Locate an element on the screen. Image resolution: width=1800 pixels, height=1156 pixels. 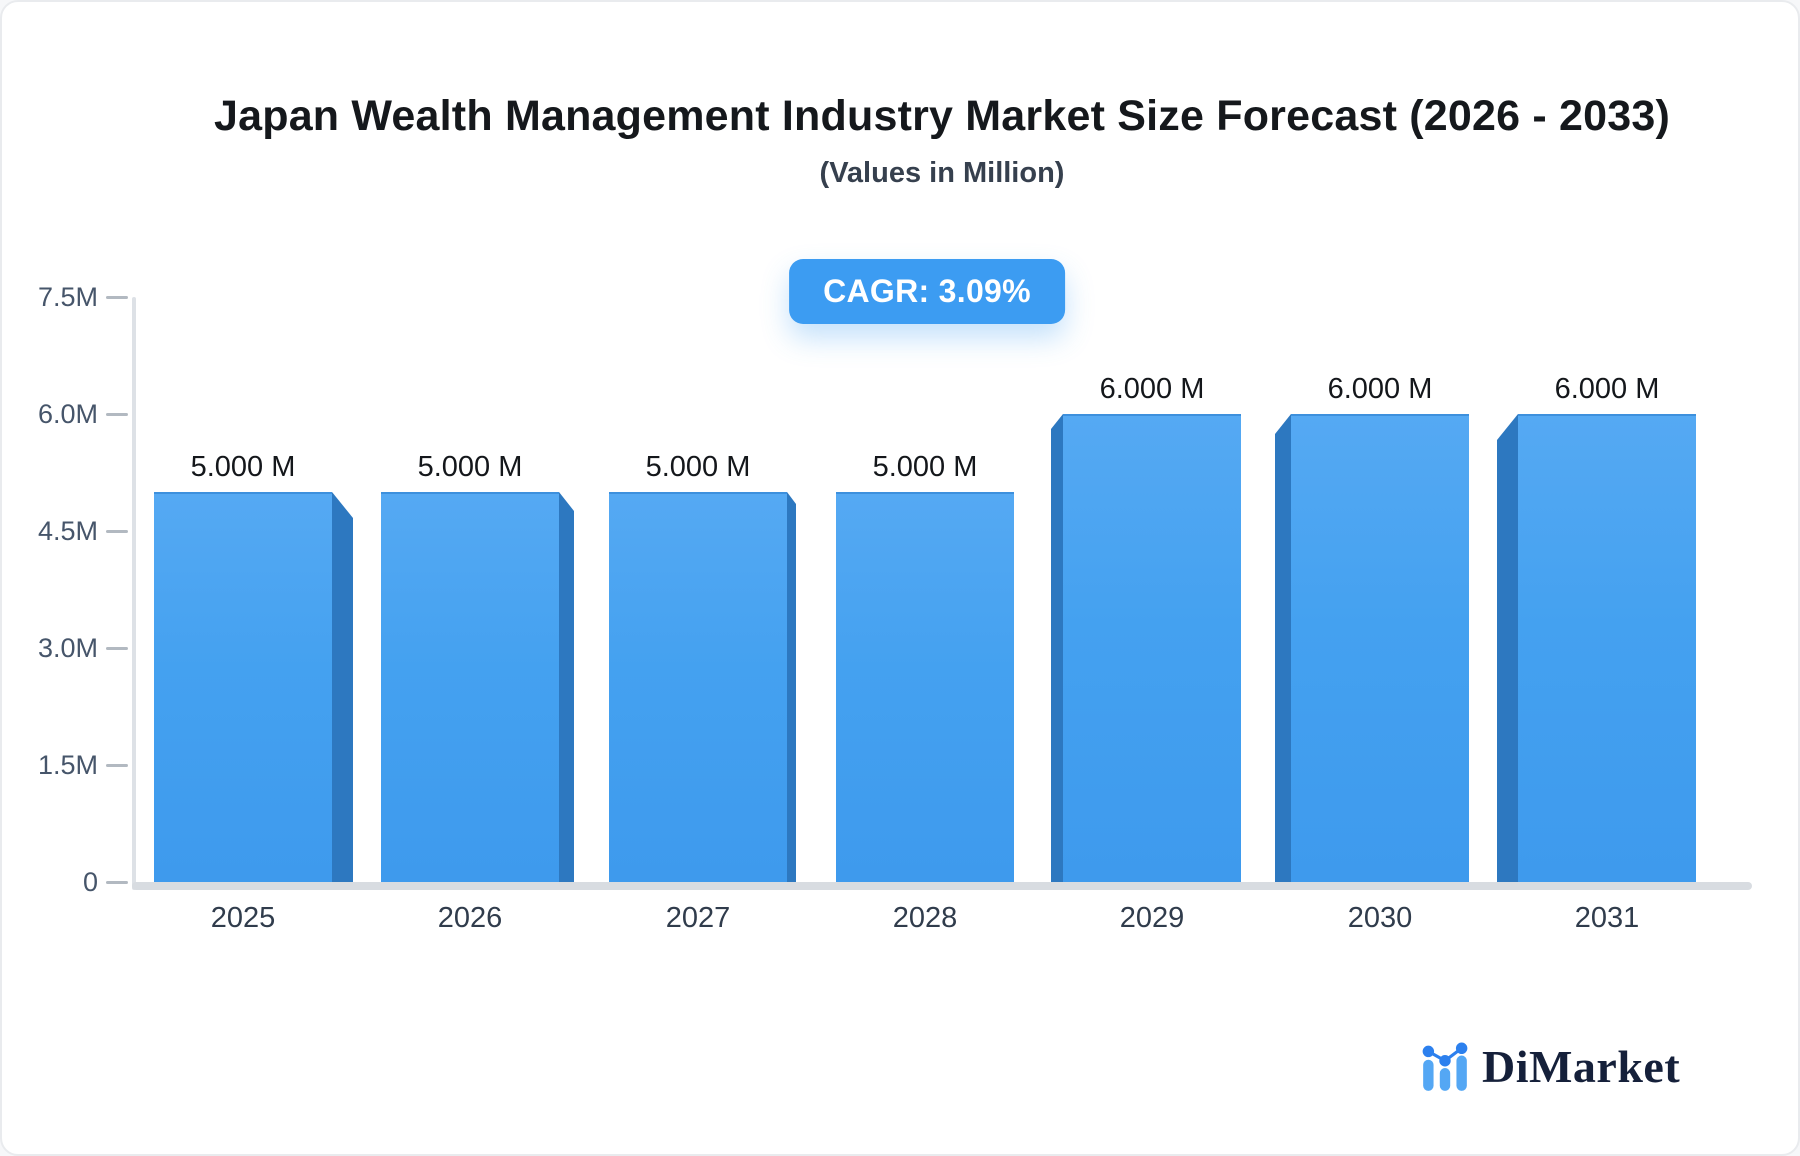
y-axis-label: 6.0M is located at coordinates (67, 414).